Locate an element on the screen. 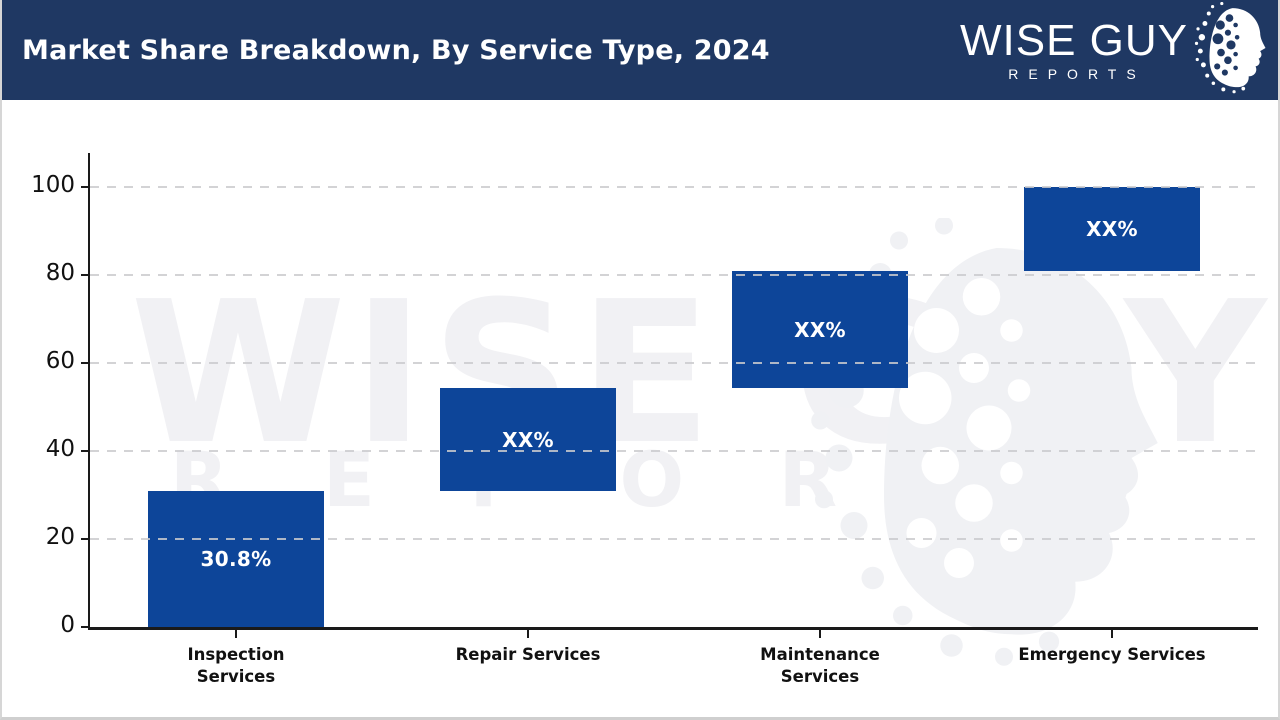  bar-2: XX% is located at coordinates (528, 440).